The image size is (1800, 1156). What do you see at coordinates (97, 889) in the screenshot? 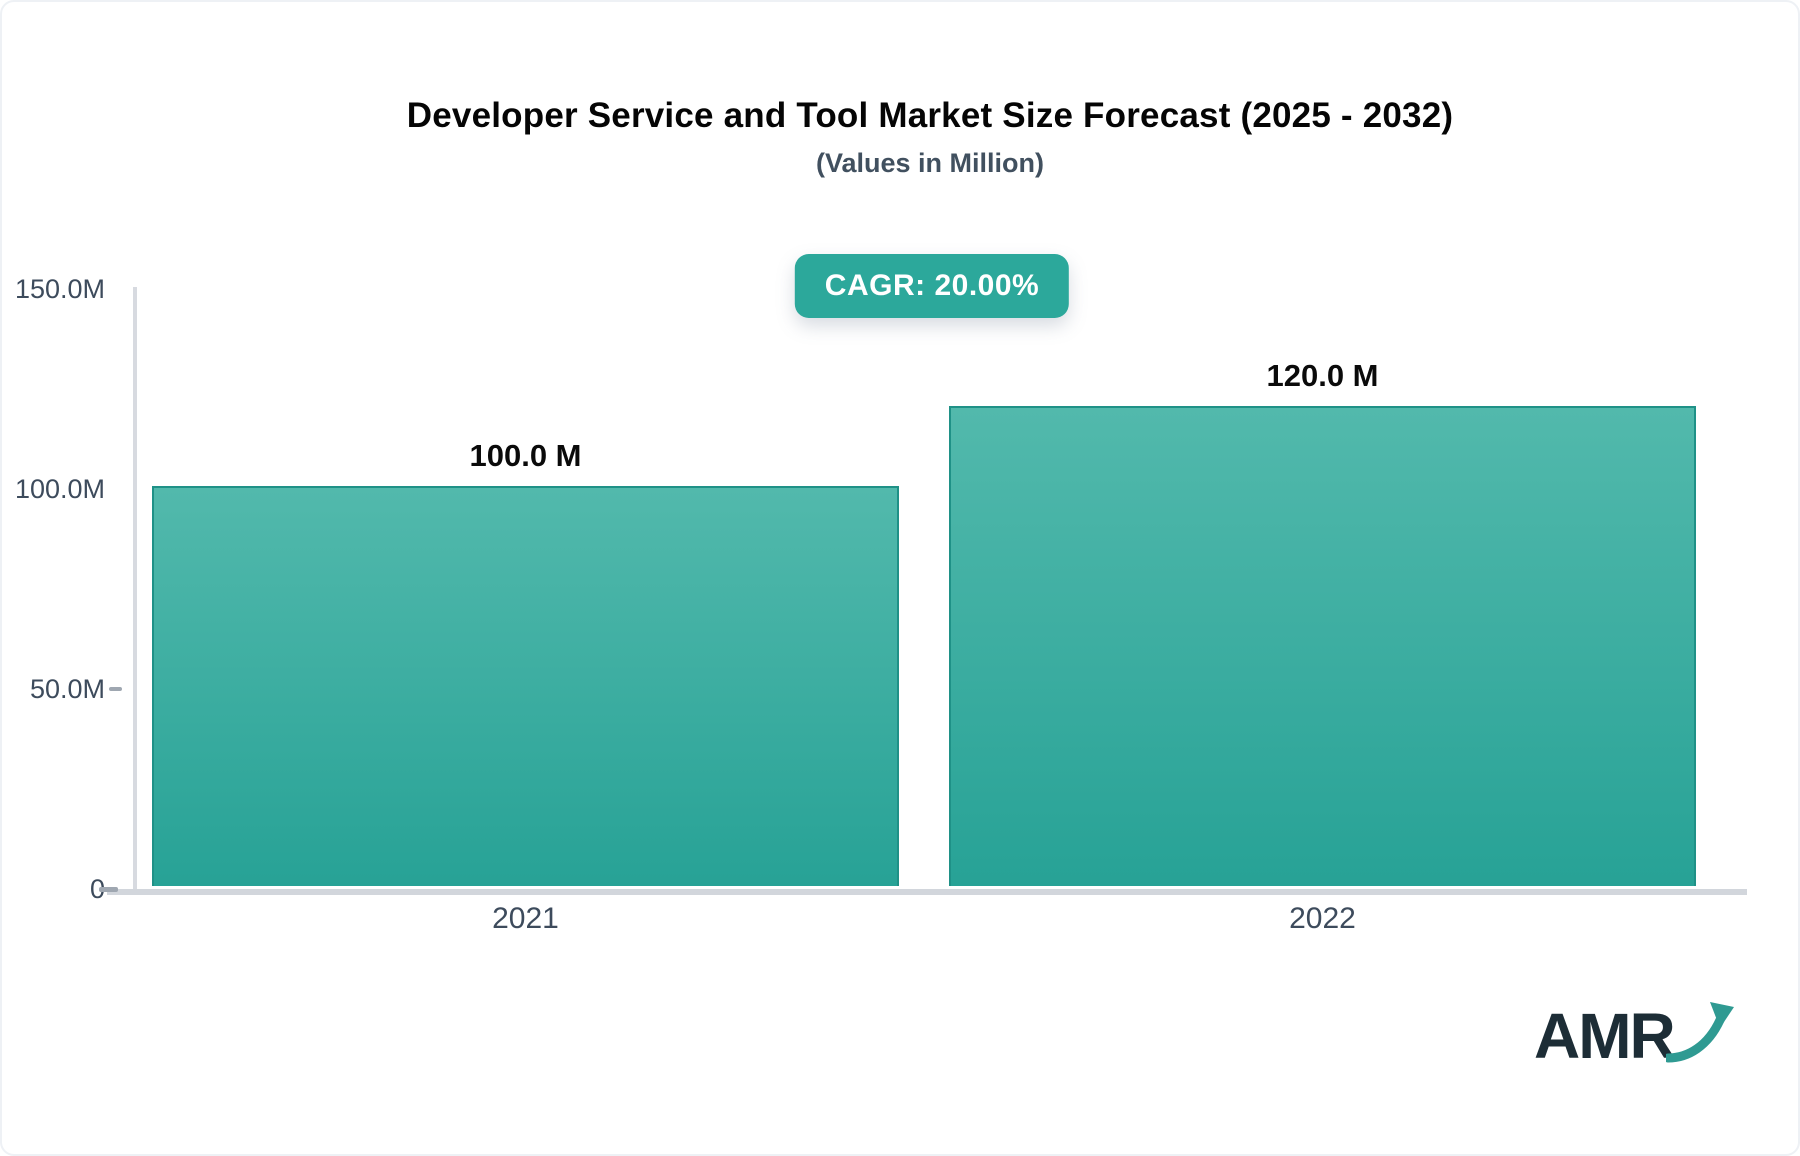
I see `y-tick-label-0: 0` at bounding box center [97, 889].